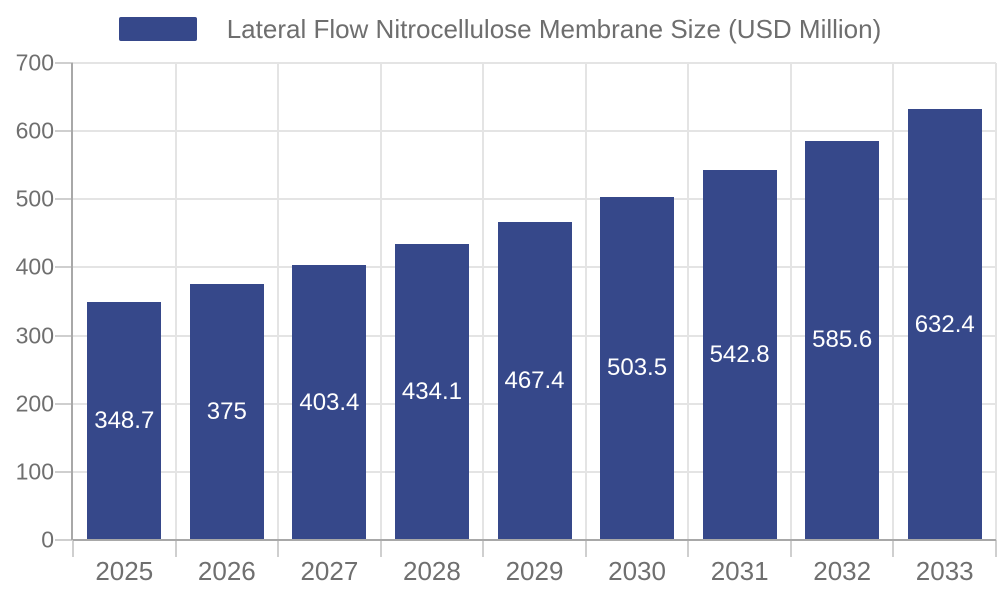 The image size is (1000, 600). I want to click on bar-2027, so click(329, 402).